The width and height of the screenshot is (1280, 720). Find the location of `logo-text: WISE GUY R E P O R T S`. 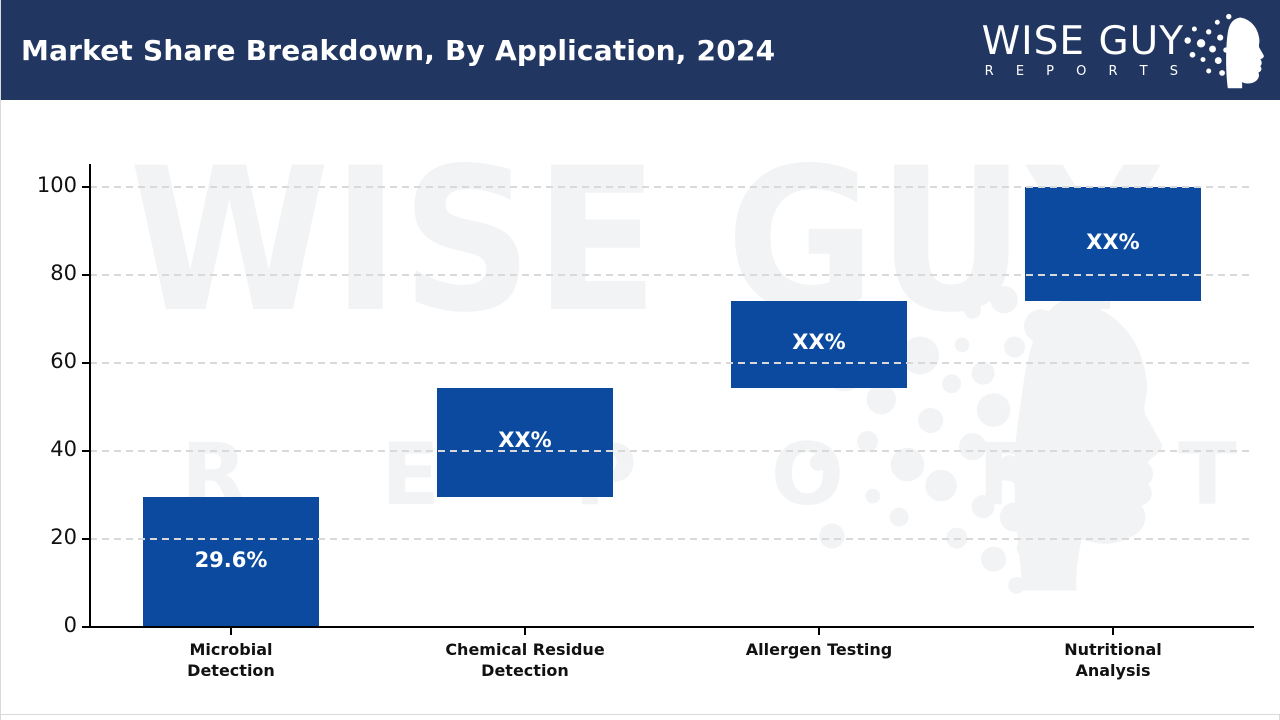

logo-text: WISE GUY R E P O R T S is located at coordinates (1083, 50).